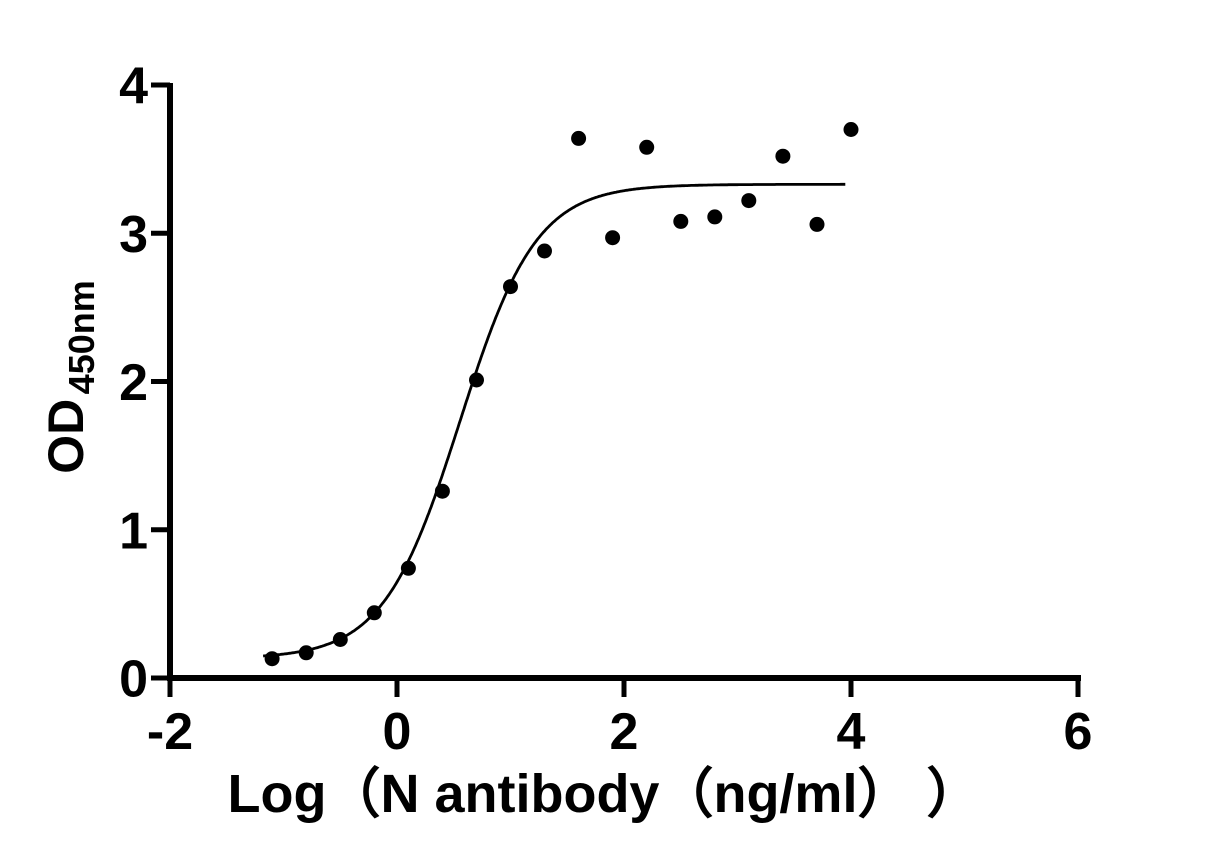  I want to click on x-axis-ticks: -2 0 2 4 6, so click(620, 719).